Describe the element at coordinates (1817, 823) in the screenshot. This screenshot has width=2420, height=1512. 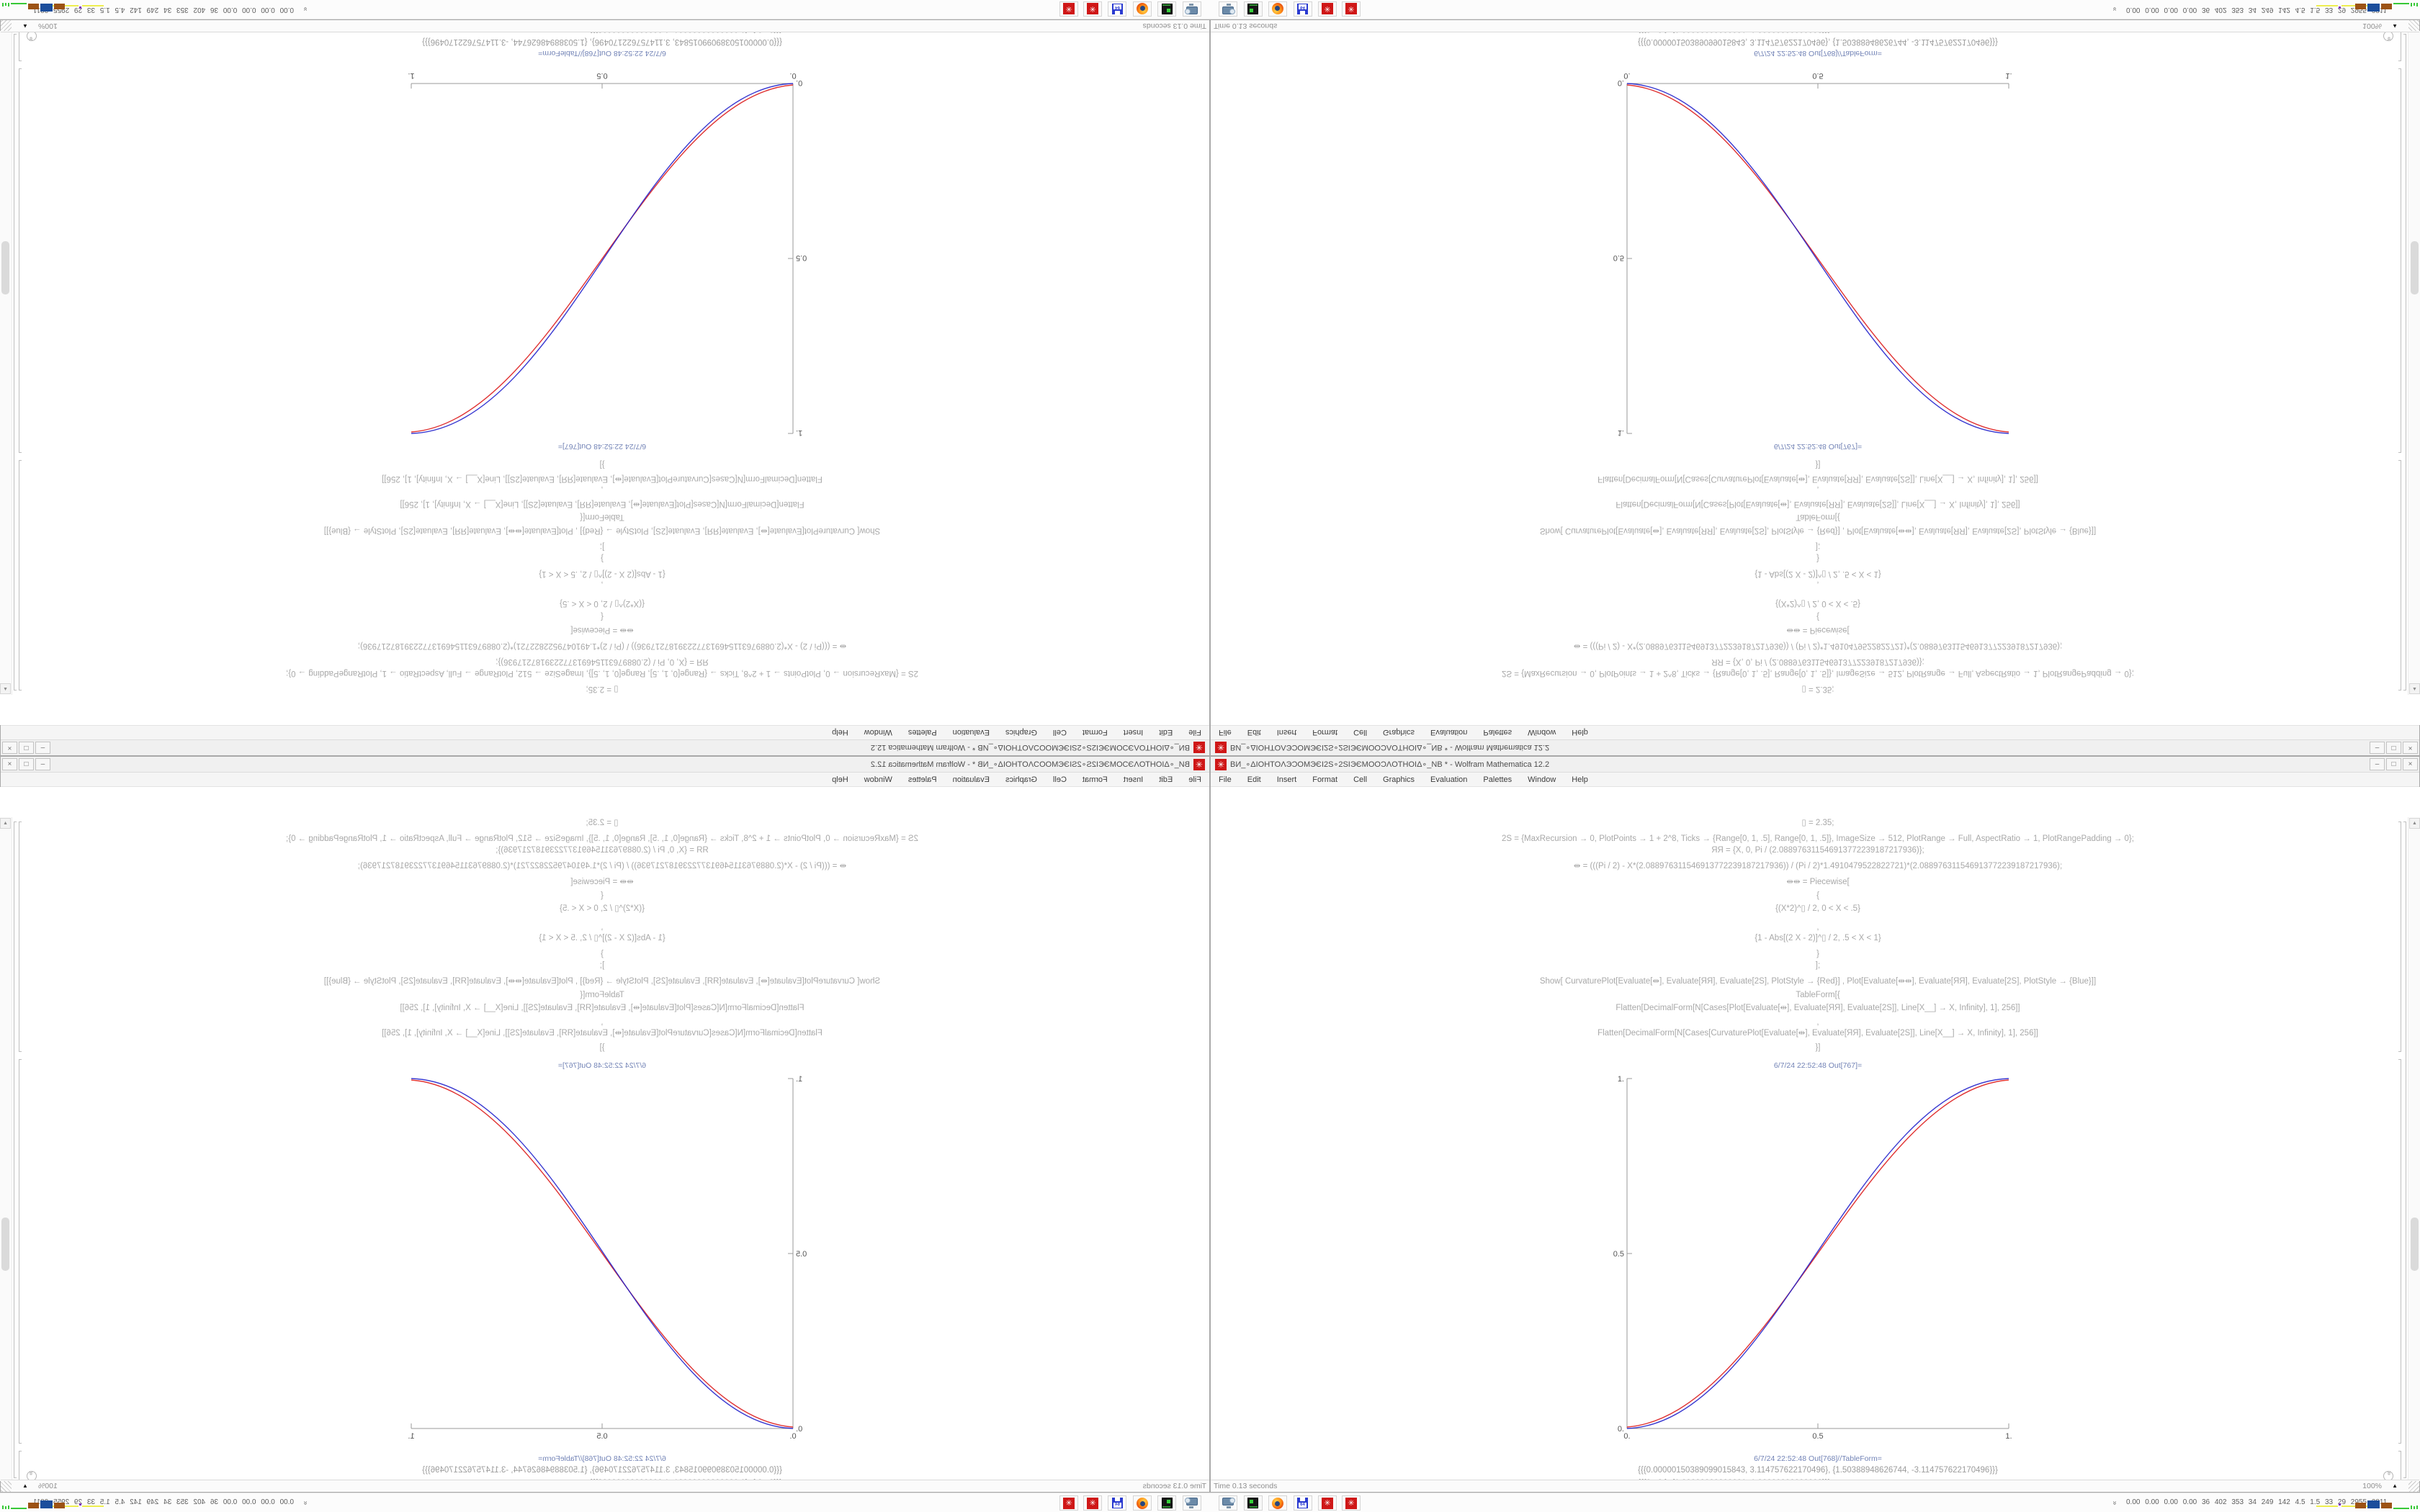
I see `input-code-line: ▯ = 2.35;` at that location.